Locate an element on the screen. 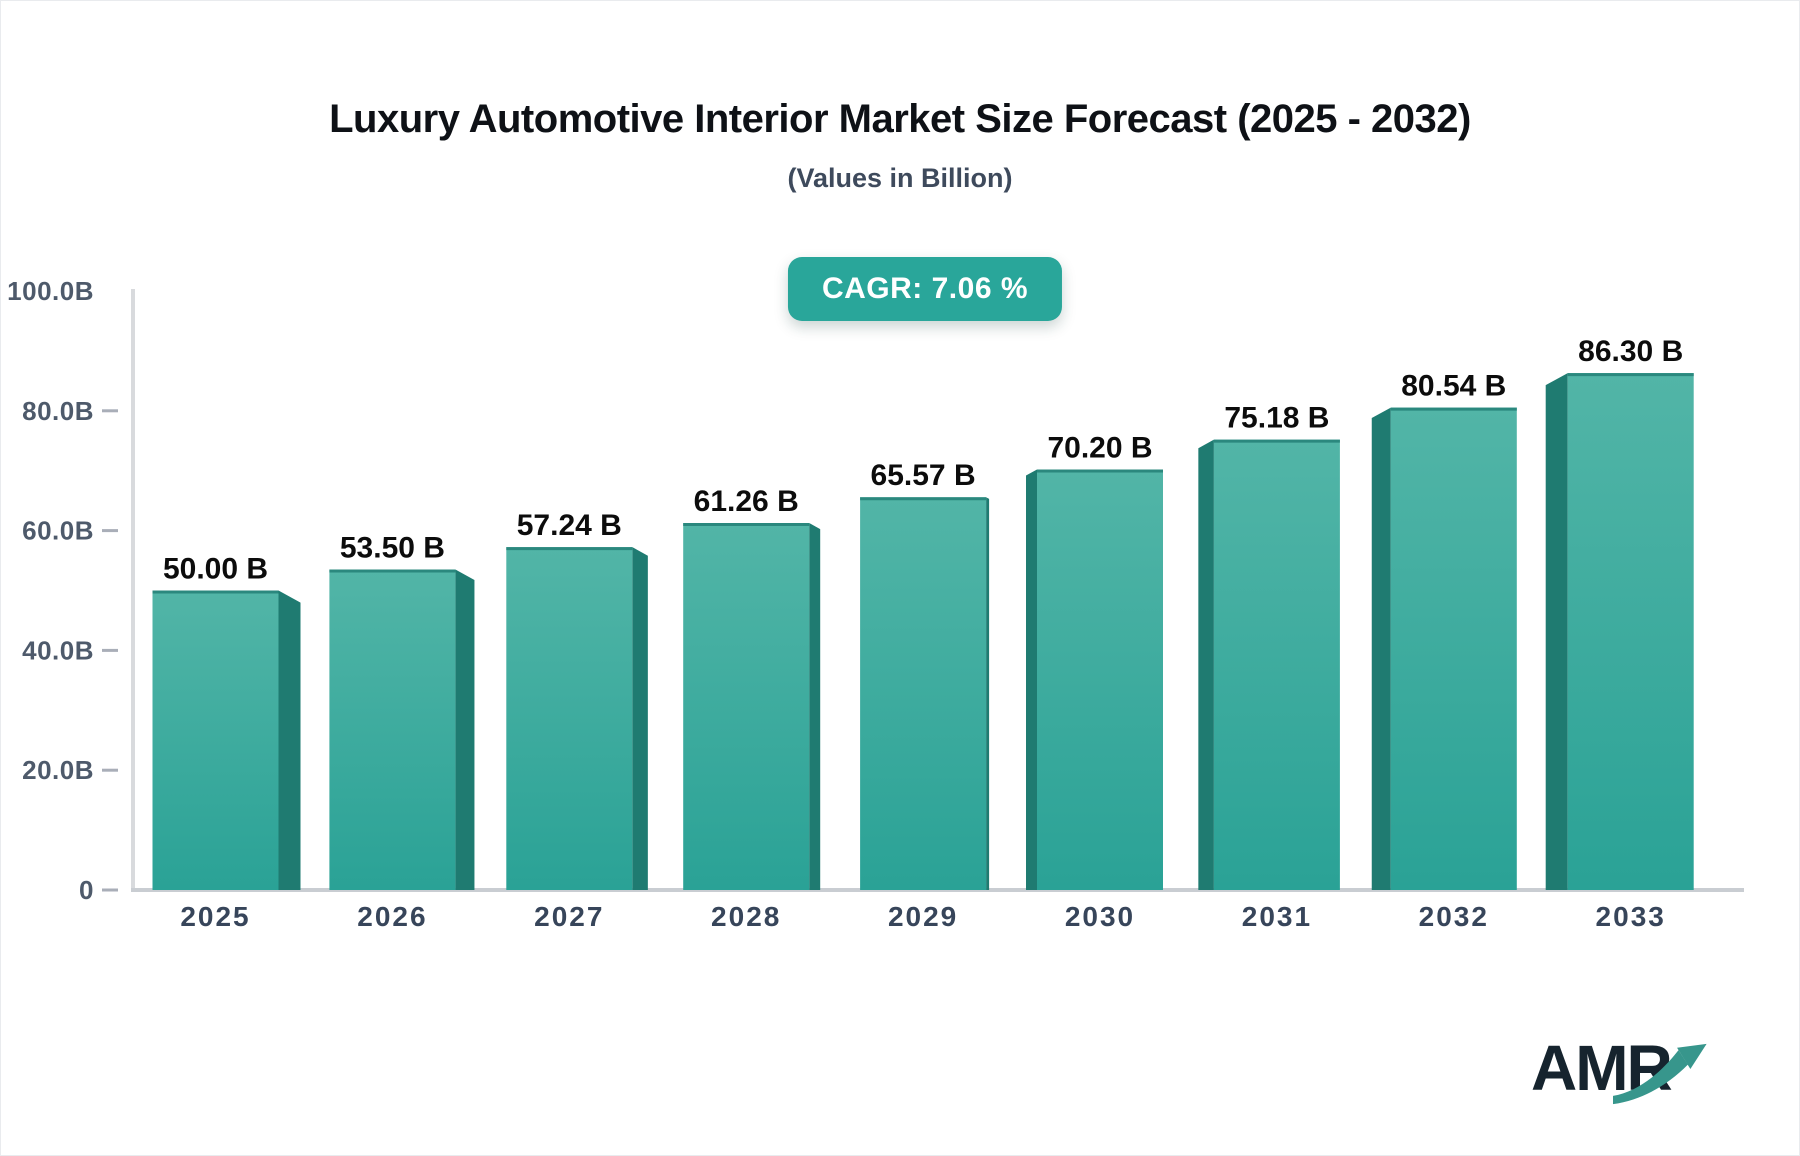 Image resolution: width=1800 pixels, height=1156 pixels. x-axis-label: 2030 is located at coordinates (1100, 916).